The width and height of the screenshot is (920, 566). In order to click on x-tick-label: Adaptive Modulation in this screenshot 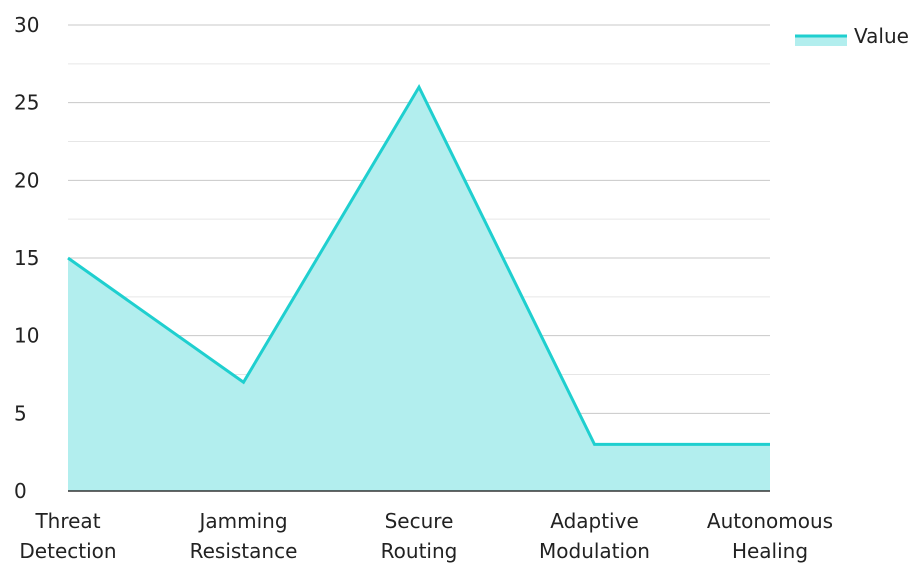, I will do `click(594, 536)`.